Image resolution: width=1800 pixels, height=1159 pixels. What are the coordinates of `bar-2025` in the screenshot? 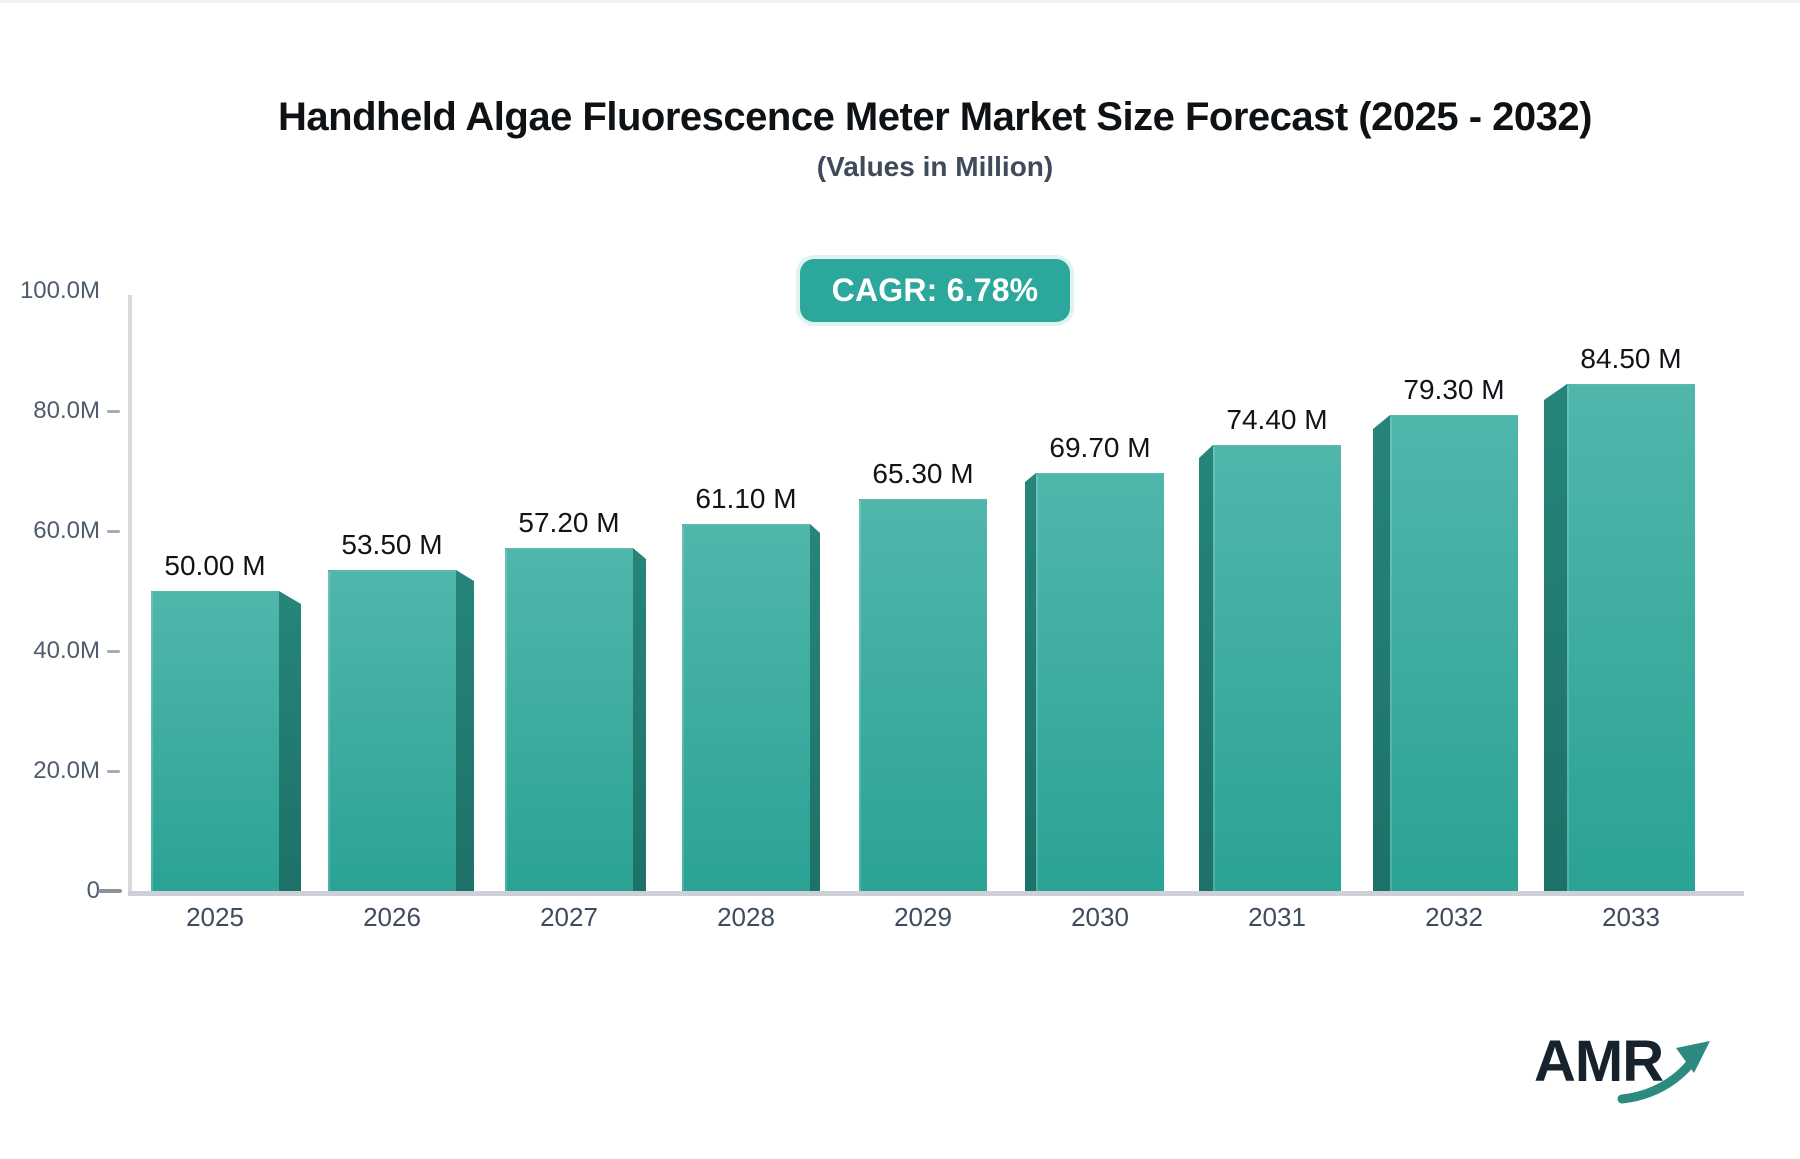 It's located at (215, 741).